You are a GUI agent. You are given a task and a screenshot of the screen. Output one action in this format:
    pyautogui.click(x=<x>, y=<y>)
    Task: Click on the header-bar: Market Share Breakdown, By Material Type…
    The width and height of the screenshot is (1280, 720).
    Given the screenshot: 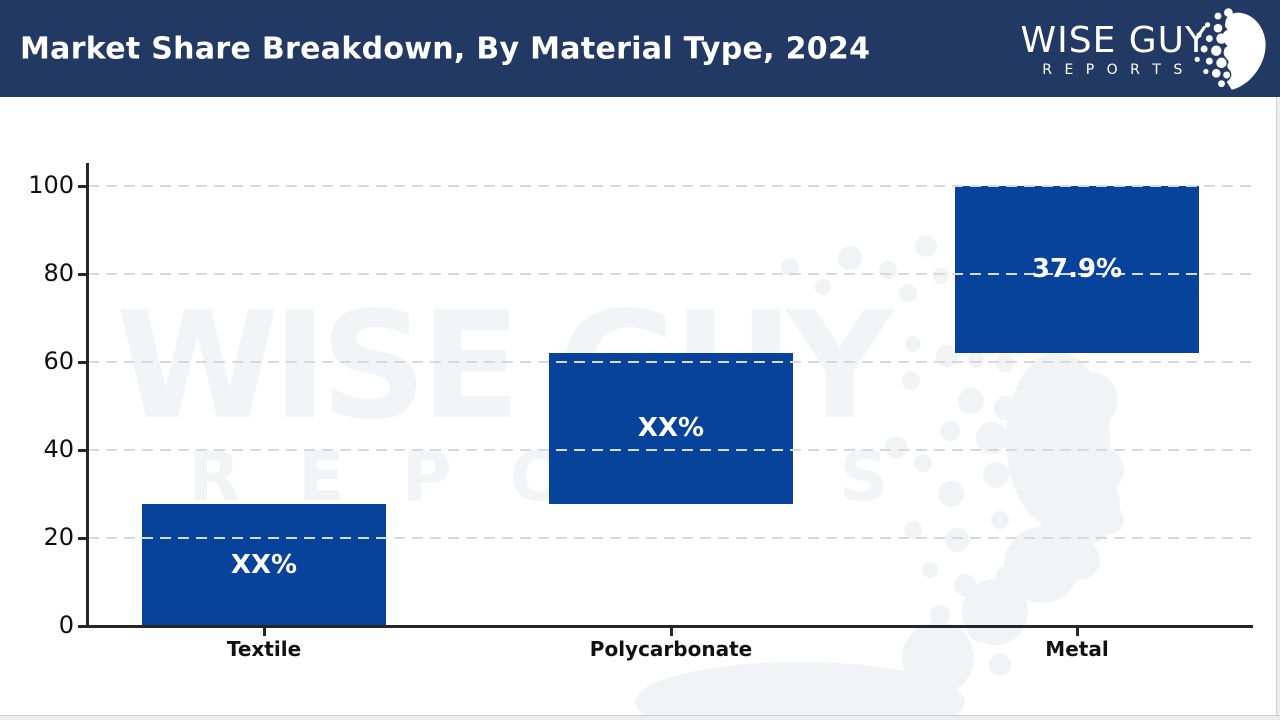 What is the action you would take?
    pyautogui.click(x=640, y=48)
    